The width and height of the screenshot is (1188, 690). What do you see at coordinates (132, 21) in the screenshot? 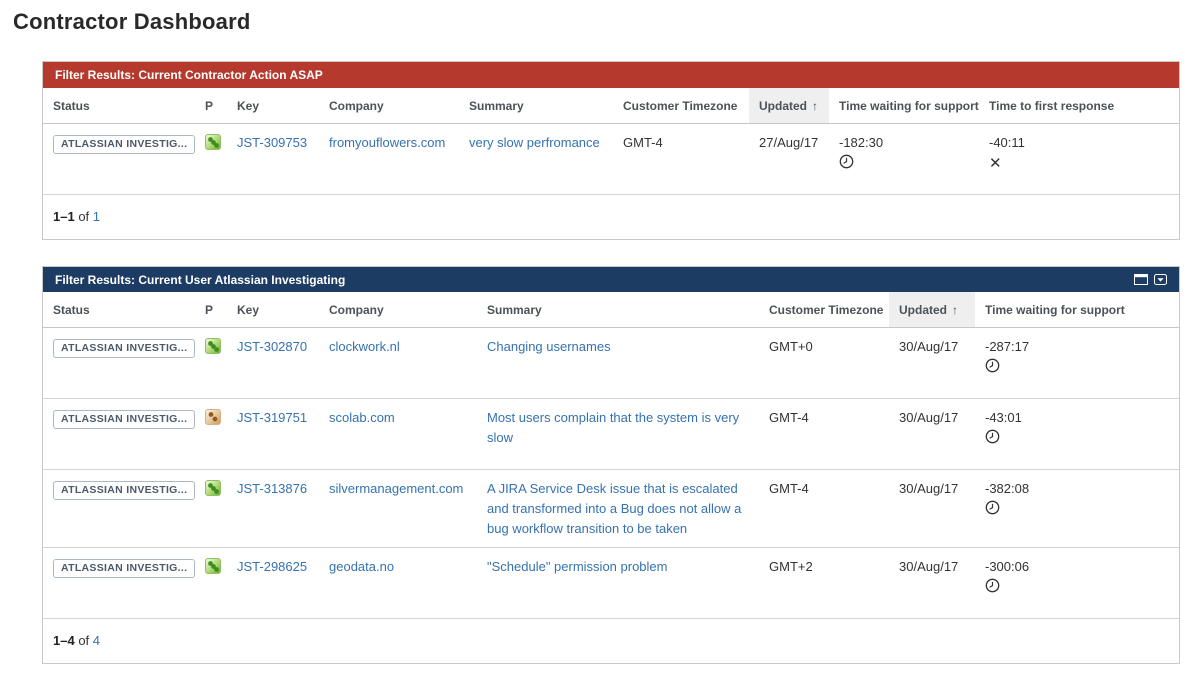
I see `page-title: Contractor Dashboard` at bounding box center [132, 21].